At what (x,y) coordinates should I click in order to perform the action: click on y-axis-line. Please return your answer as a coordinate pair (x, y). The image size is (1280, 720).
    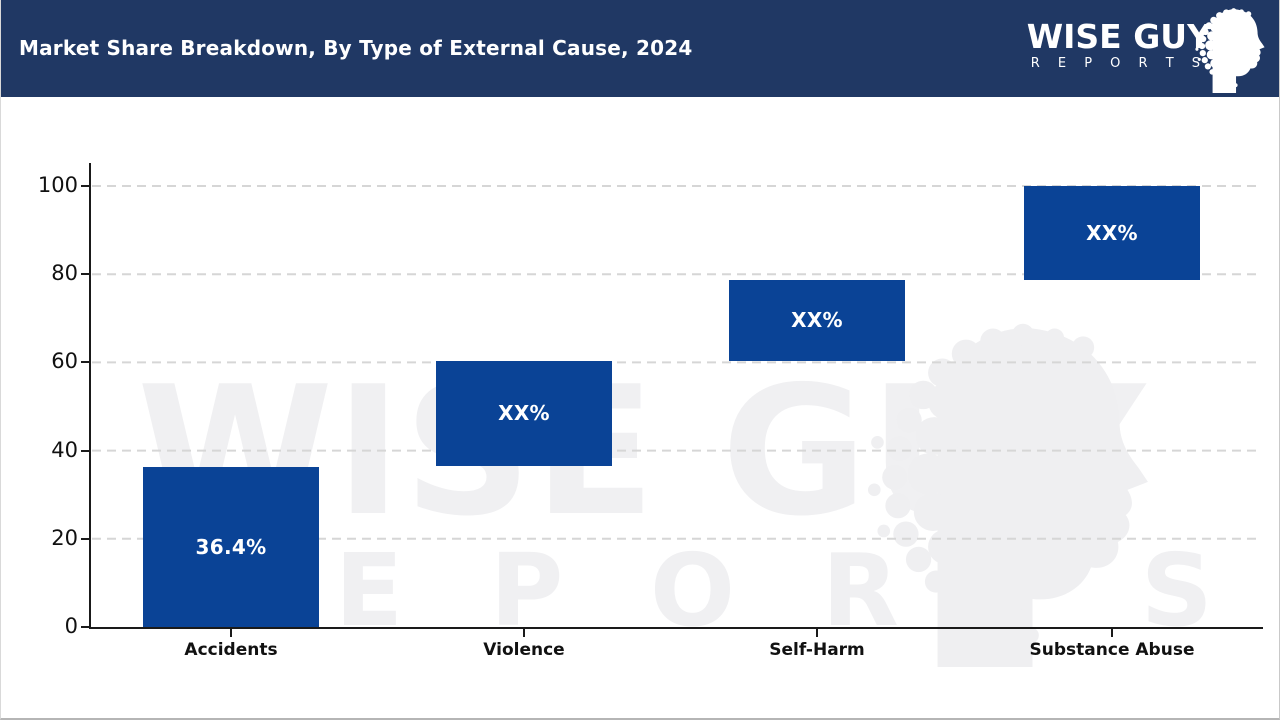
    Looking at the image, I should click on (90, 396).